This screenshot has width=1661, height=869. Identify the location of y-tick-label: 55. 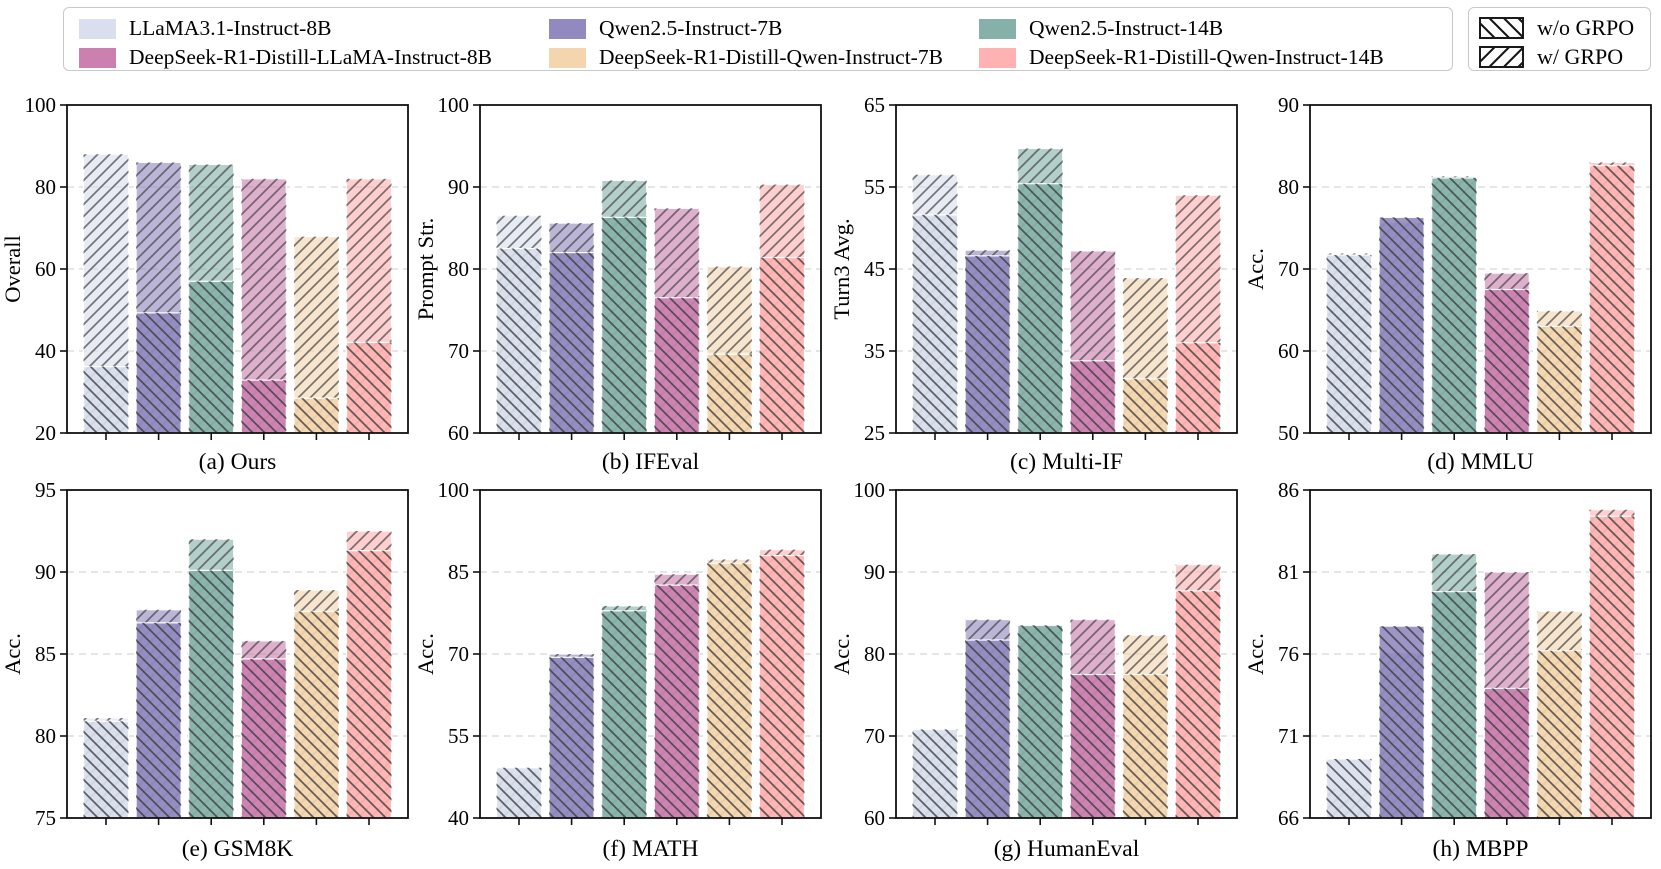
(458, 736).